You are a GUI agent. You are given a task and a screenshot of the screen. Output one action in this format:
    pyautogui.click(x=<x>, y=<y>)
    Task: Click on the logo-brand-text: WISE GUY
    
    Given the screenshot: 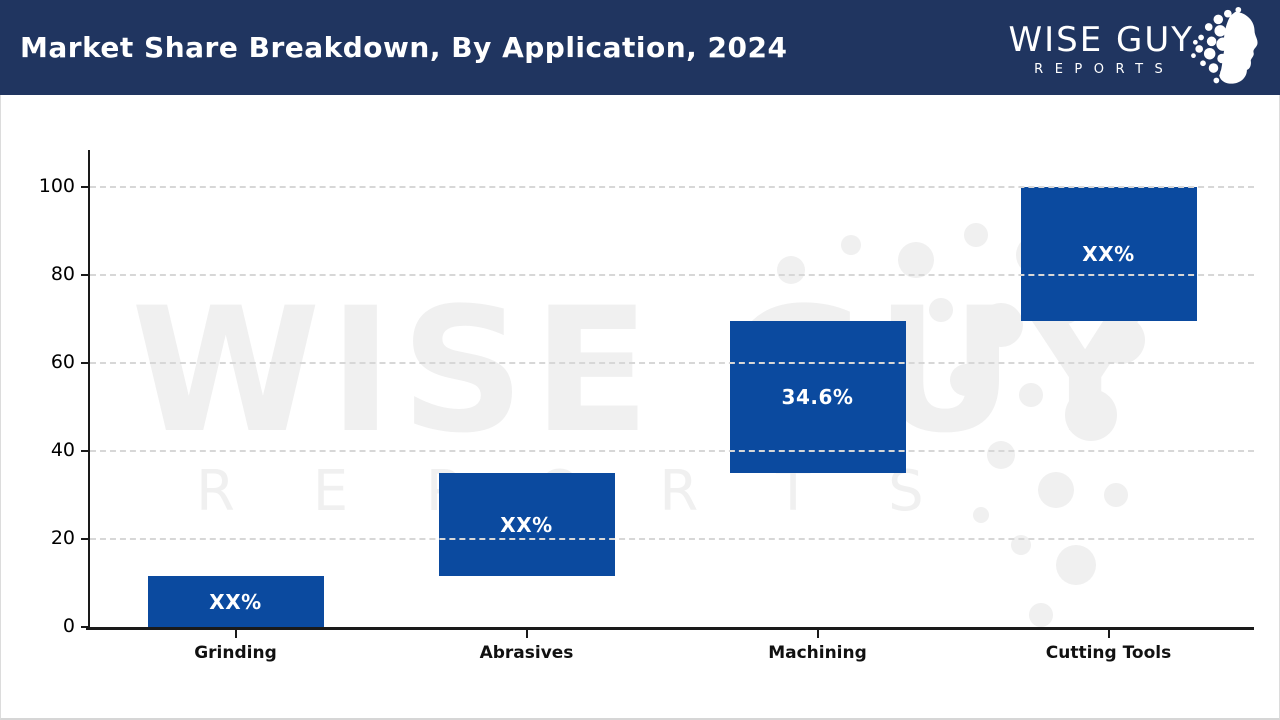 What is the action you would take?
    pyautogui.click(x=1101, y=39)
    